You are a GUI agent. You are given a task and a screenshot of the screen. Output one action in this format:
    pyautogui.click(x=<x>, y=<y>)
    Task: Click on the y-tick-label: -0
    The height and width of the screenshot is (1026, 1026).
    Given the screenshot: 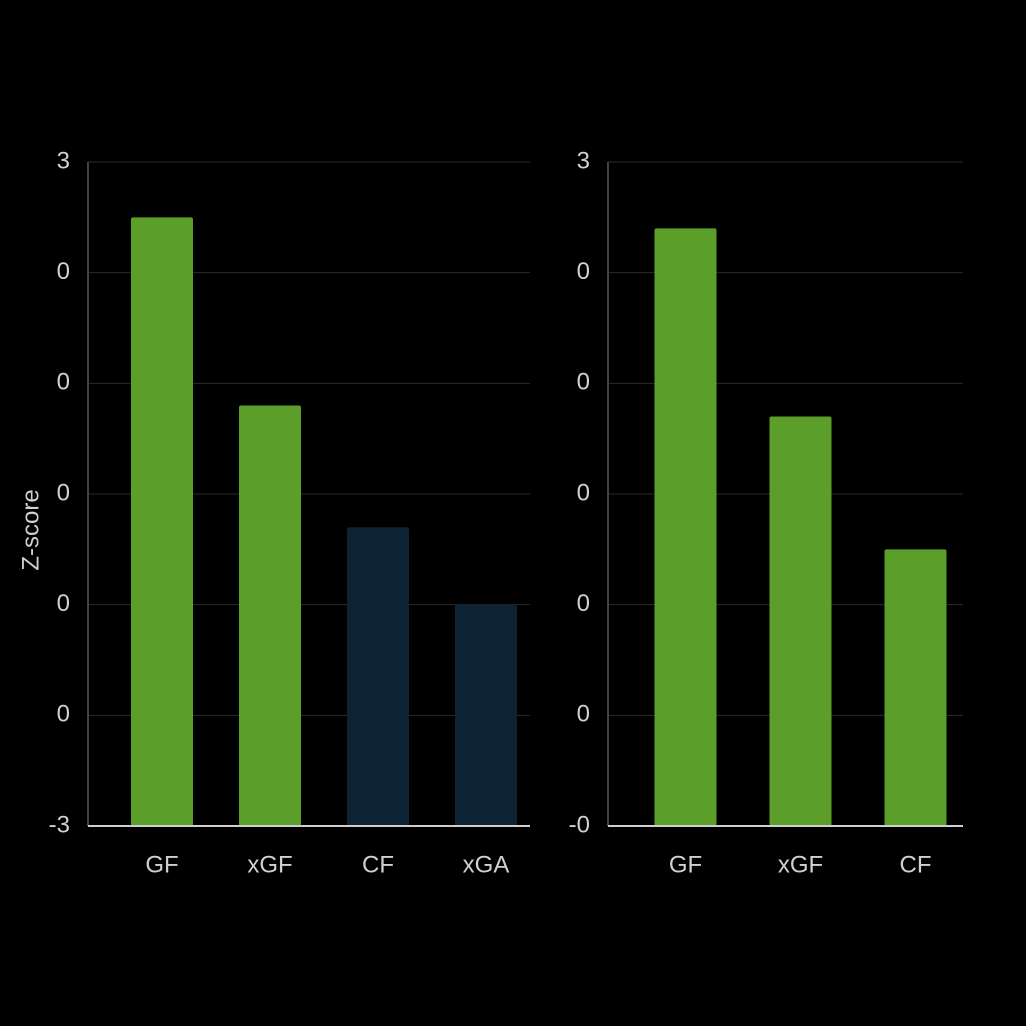 What is the action you would take?
    pyautogui.click(x=579, y=824)
    